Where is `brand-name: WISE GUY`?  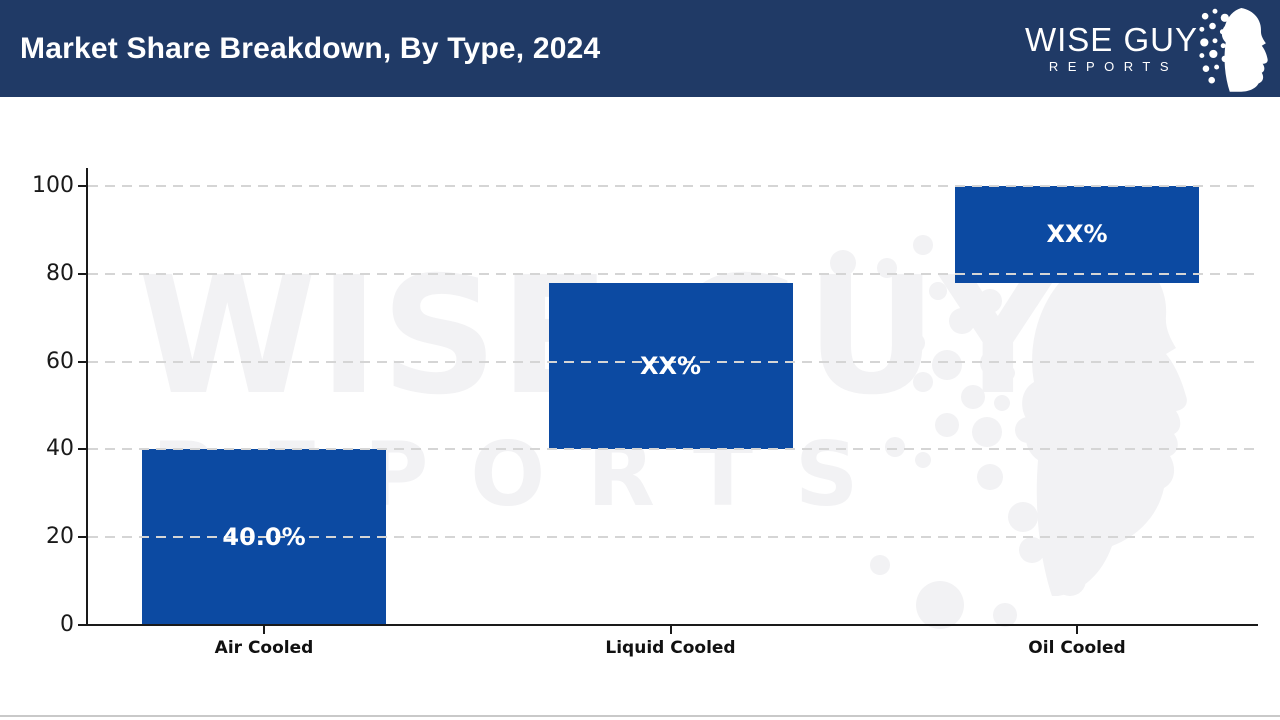
brand-name: WISE GUY is located at coordinates (1111, 39).